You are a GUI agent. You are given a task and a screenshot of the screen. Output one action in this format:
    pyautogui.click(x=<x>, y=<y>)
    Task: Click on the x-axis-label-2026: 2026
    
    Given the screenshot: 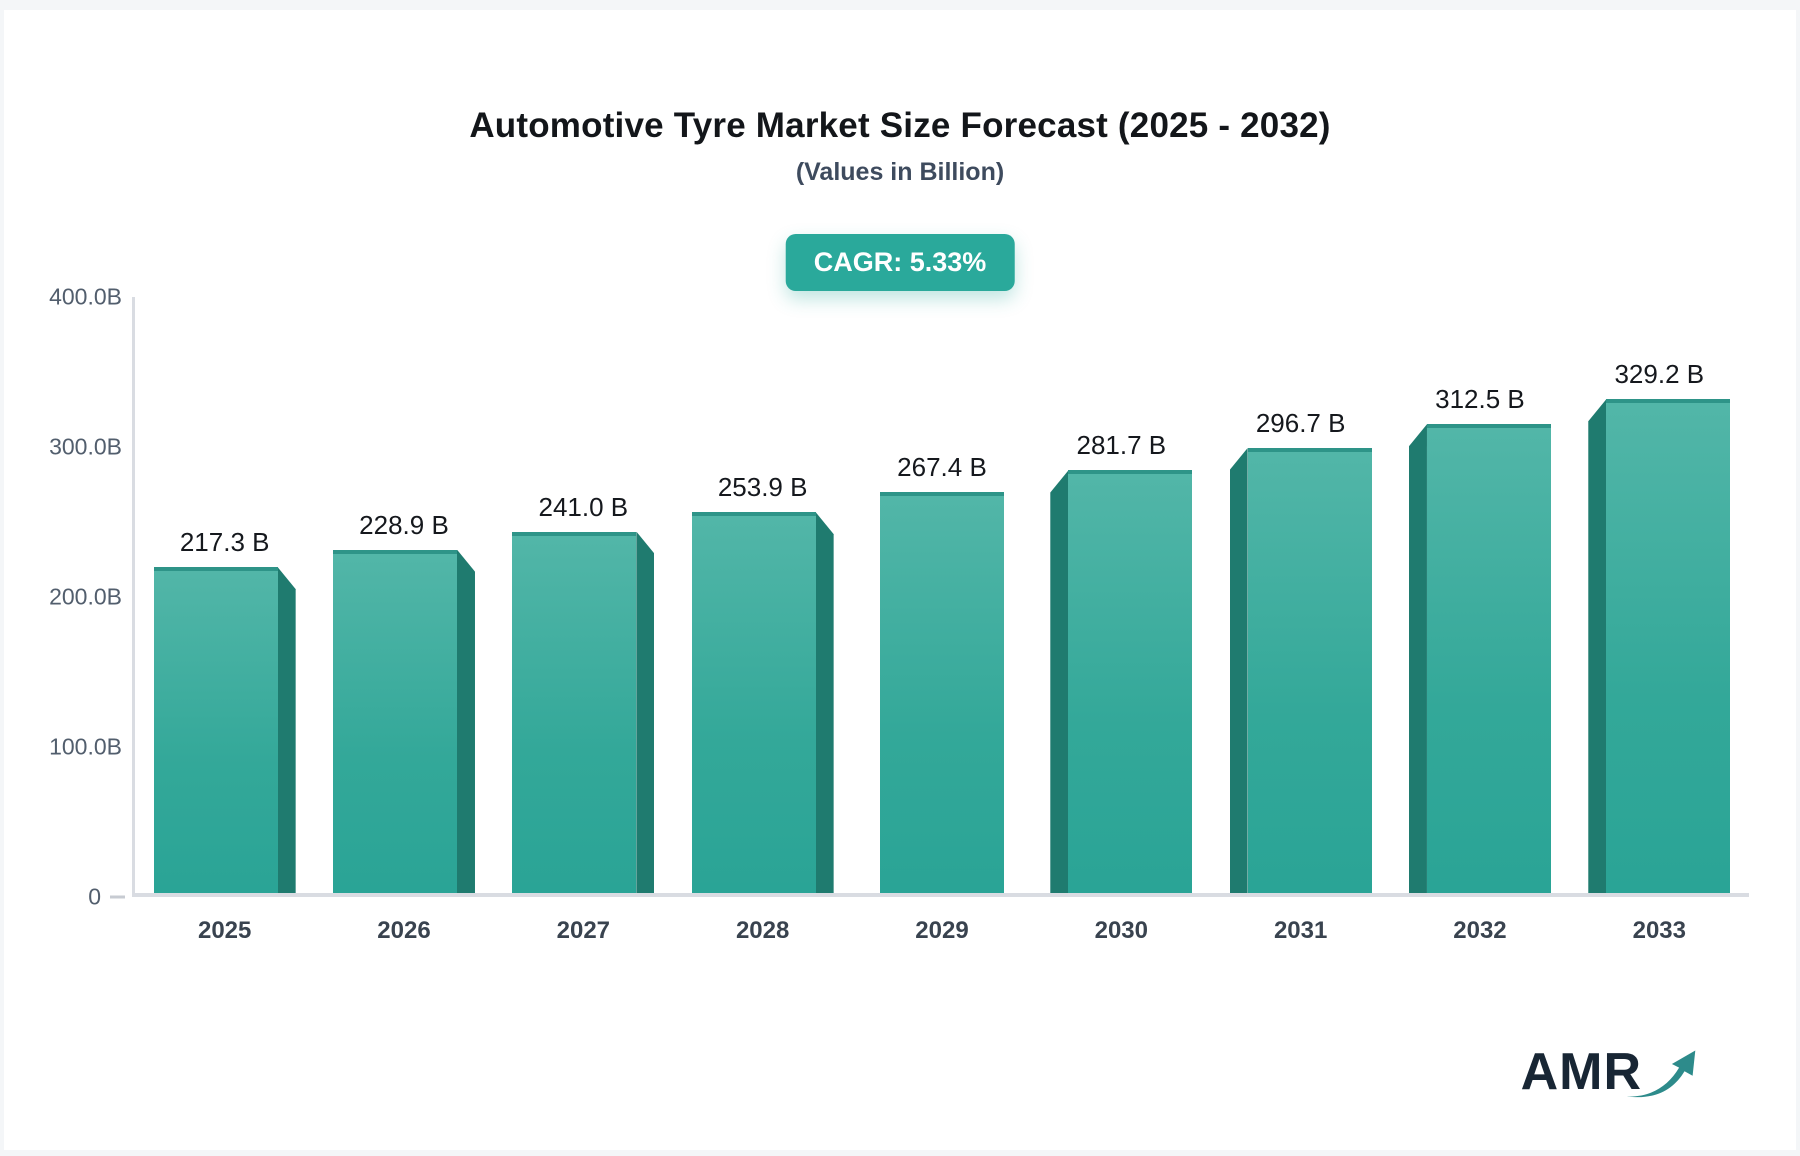 What is the action you would take?
    pyautogui.click(x=404, y=930)
    